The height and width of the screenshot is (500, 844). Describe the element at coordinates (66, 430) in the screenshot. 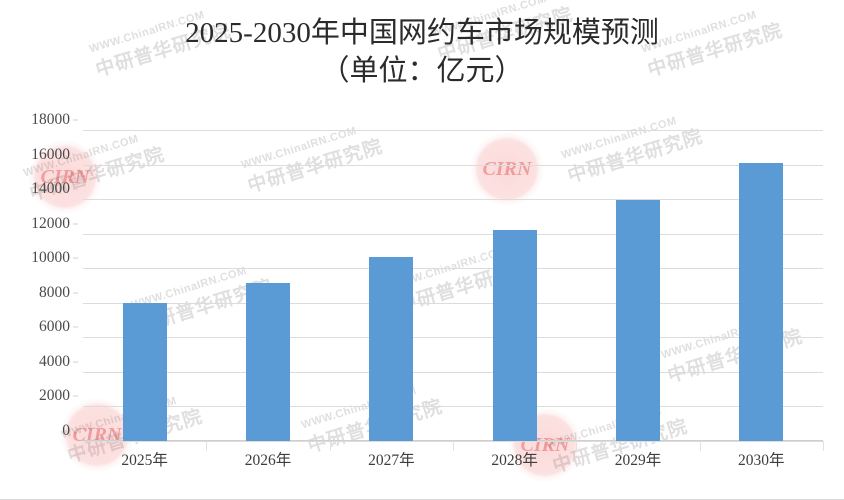

I see `y-axis-tick-label: 0` at that location.